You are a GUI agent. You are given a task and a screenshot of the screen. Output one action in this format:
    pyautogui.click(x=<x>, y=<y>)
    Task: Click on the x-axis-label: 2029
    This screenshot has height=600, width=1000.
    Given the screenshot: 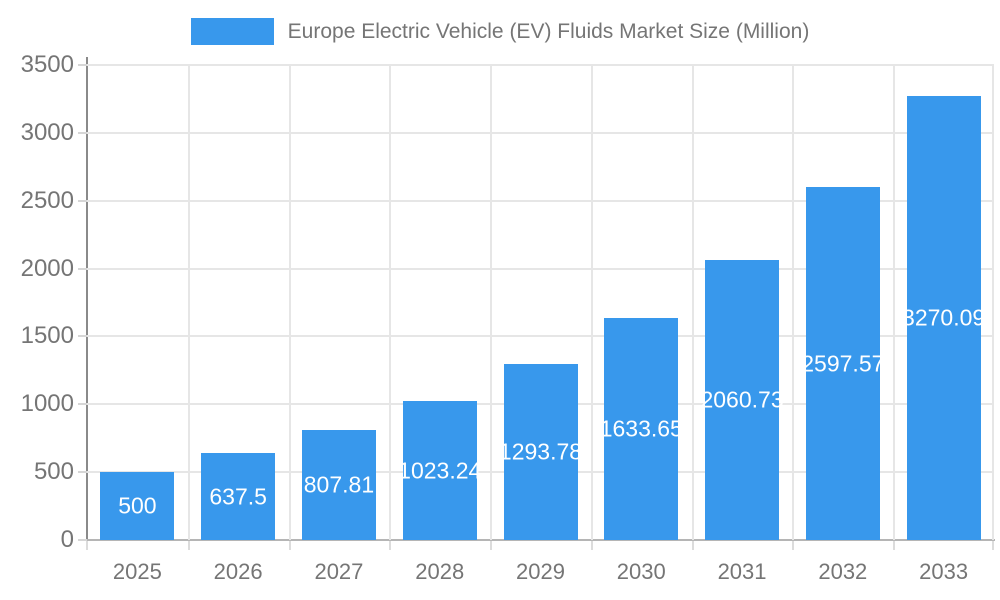 What is the action you would take?
    pyautogui.click(x=540, y=571)
    